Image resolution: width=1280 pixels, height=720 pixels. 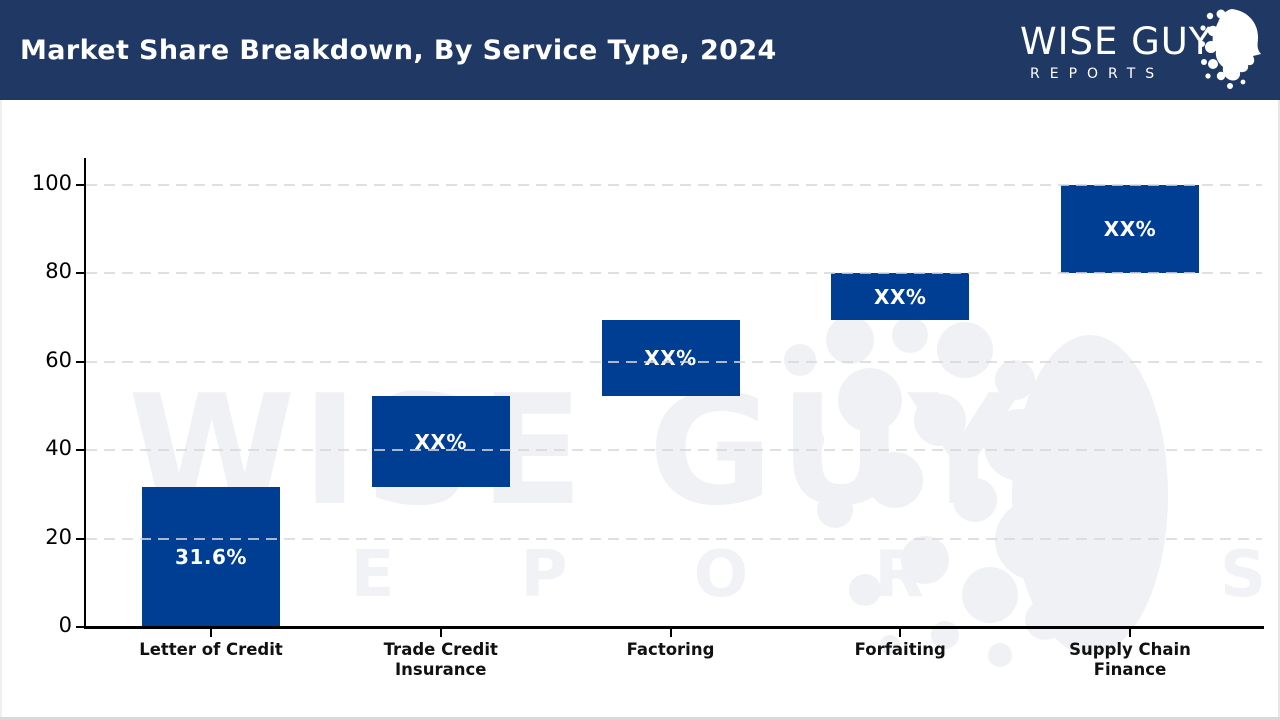 What do you see at coordinates (58, 536) in the screenshot?
I see `y-axis-tick-label-20: 20` at bounding box center [58, 536].